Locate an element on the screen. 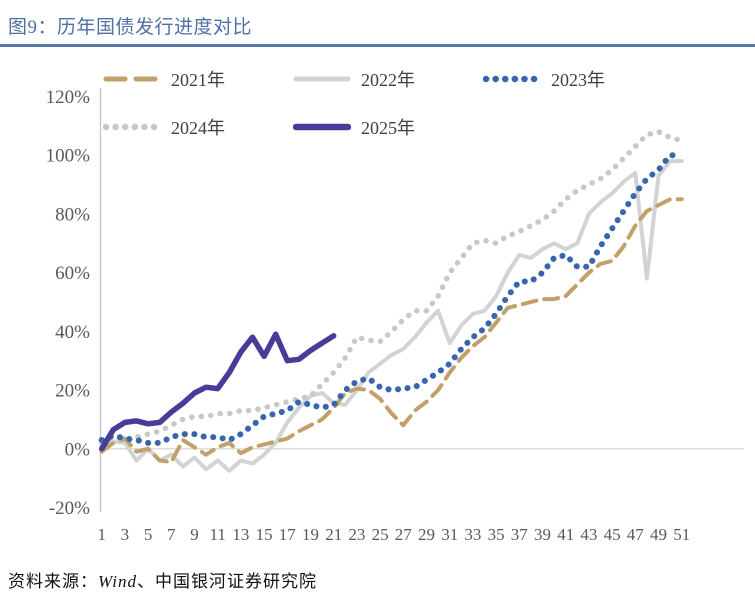 The height and width of the screenshot is (601, 755). x-tick-label: 37 is located at coordinates (520, 534).